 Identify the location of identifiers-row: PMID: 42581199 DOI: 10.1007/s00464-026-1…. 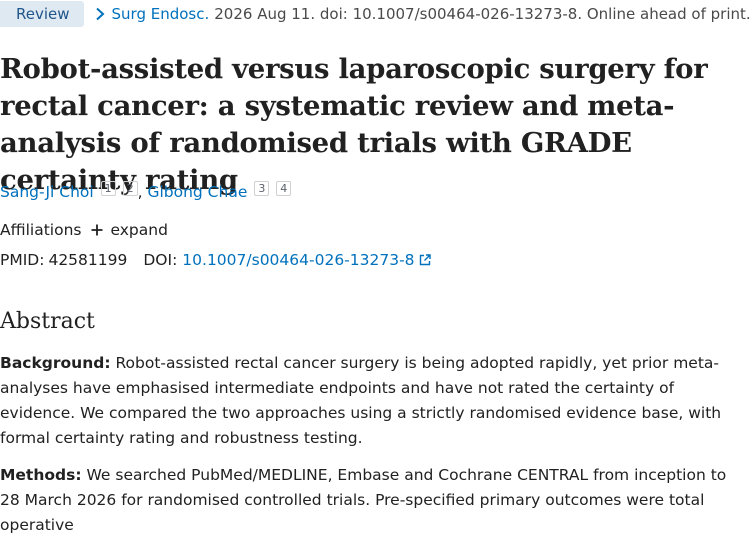
(215, 260).